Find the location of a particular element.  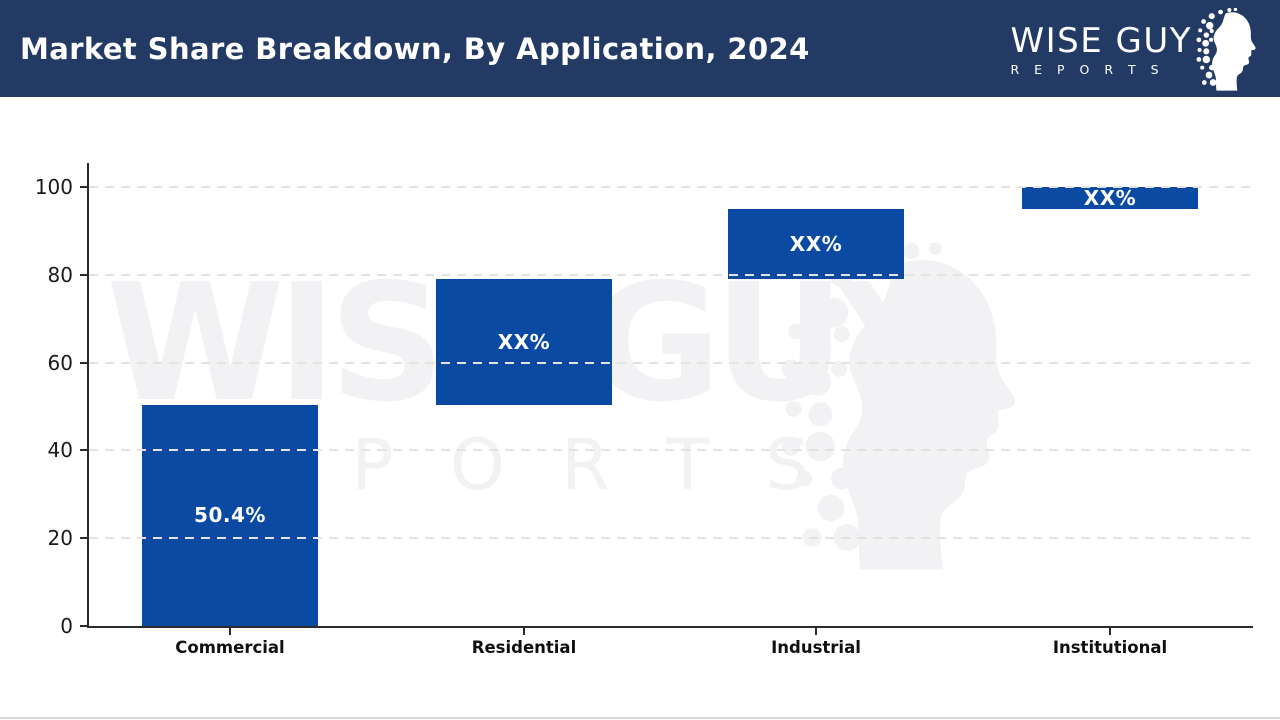

dot-head-icon is located at coordinates (1226, 49).